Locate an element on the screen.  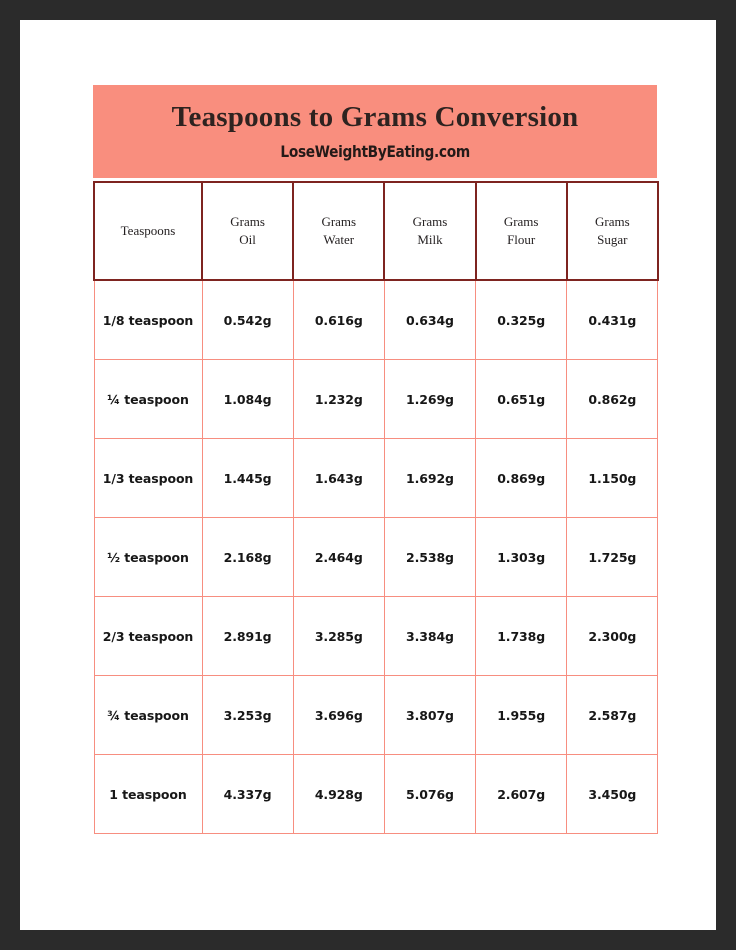
column-header-line: Milk is located at coordinates (430, 239).